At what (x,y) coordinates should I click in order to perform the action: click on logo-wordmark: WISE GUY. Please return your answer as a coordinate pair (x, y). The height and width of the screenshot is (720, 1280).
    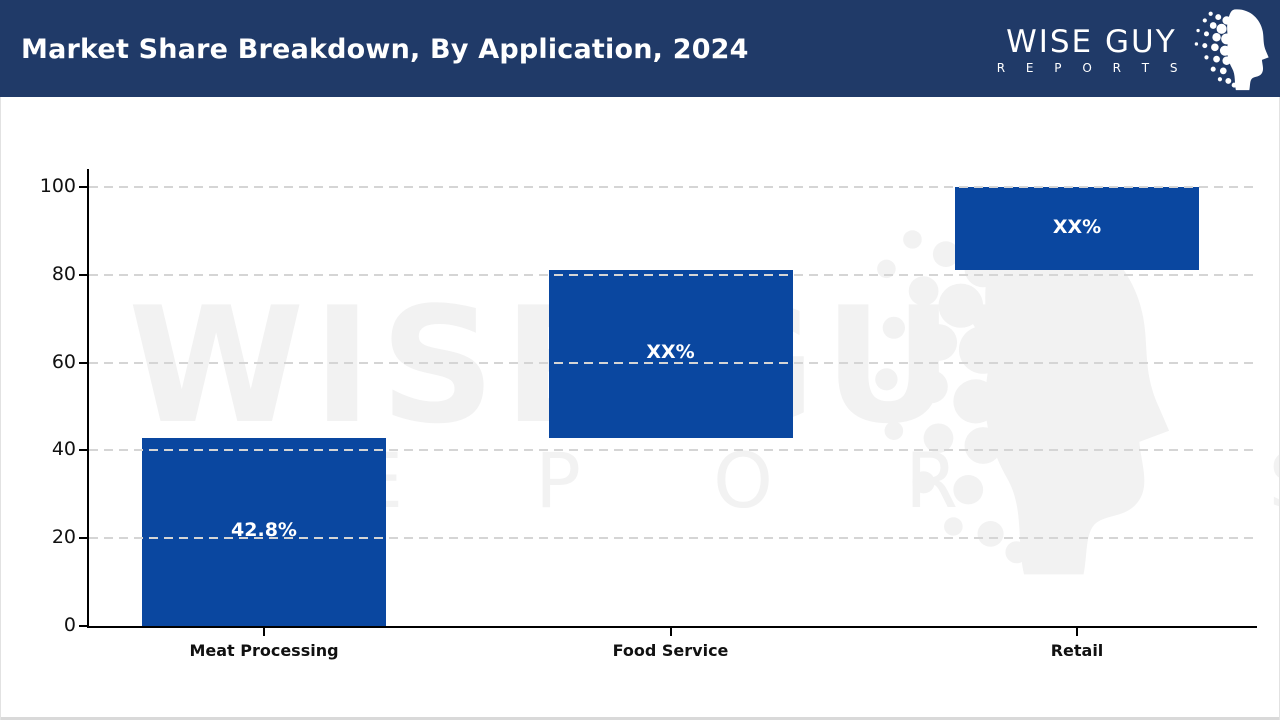
    Looking at the image, I should click on (1091, 41).